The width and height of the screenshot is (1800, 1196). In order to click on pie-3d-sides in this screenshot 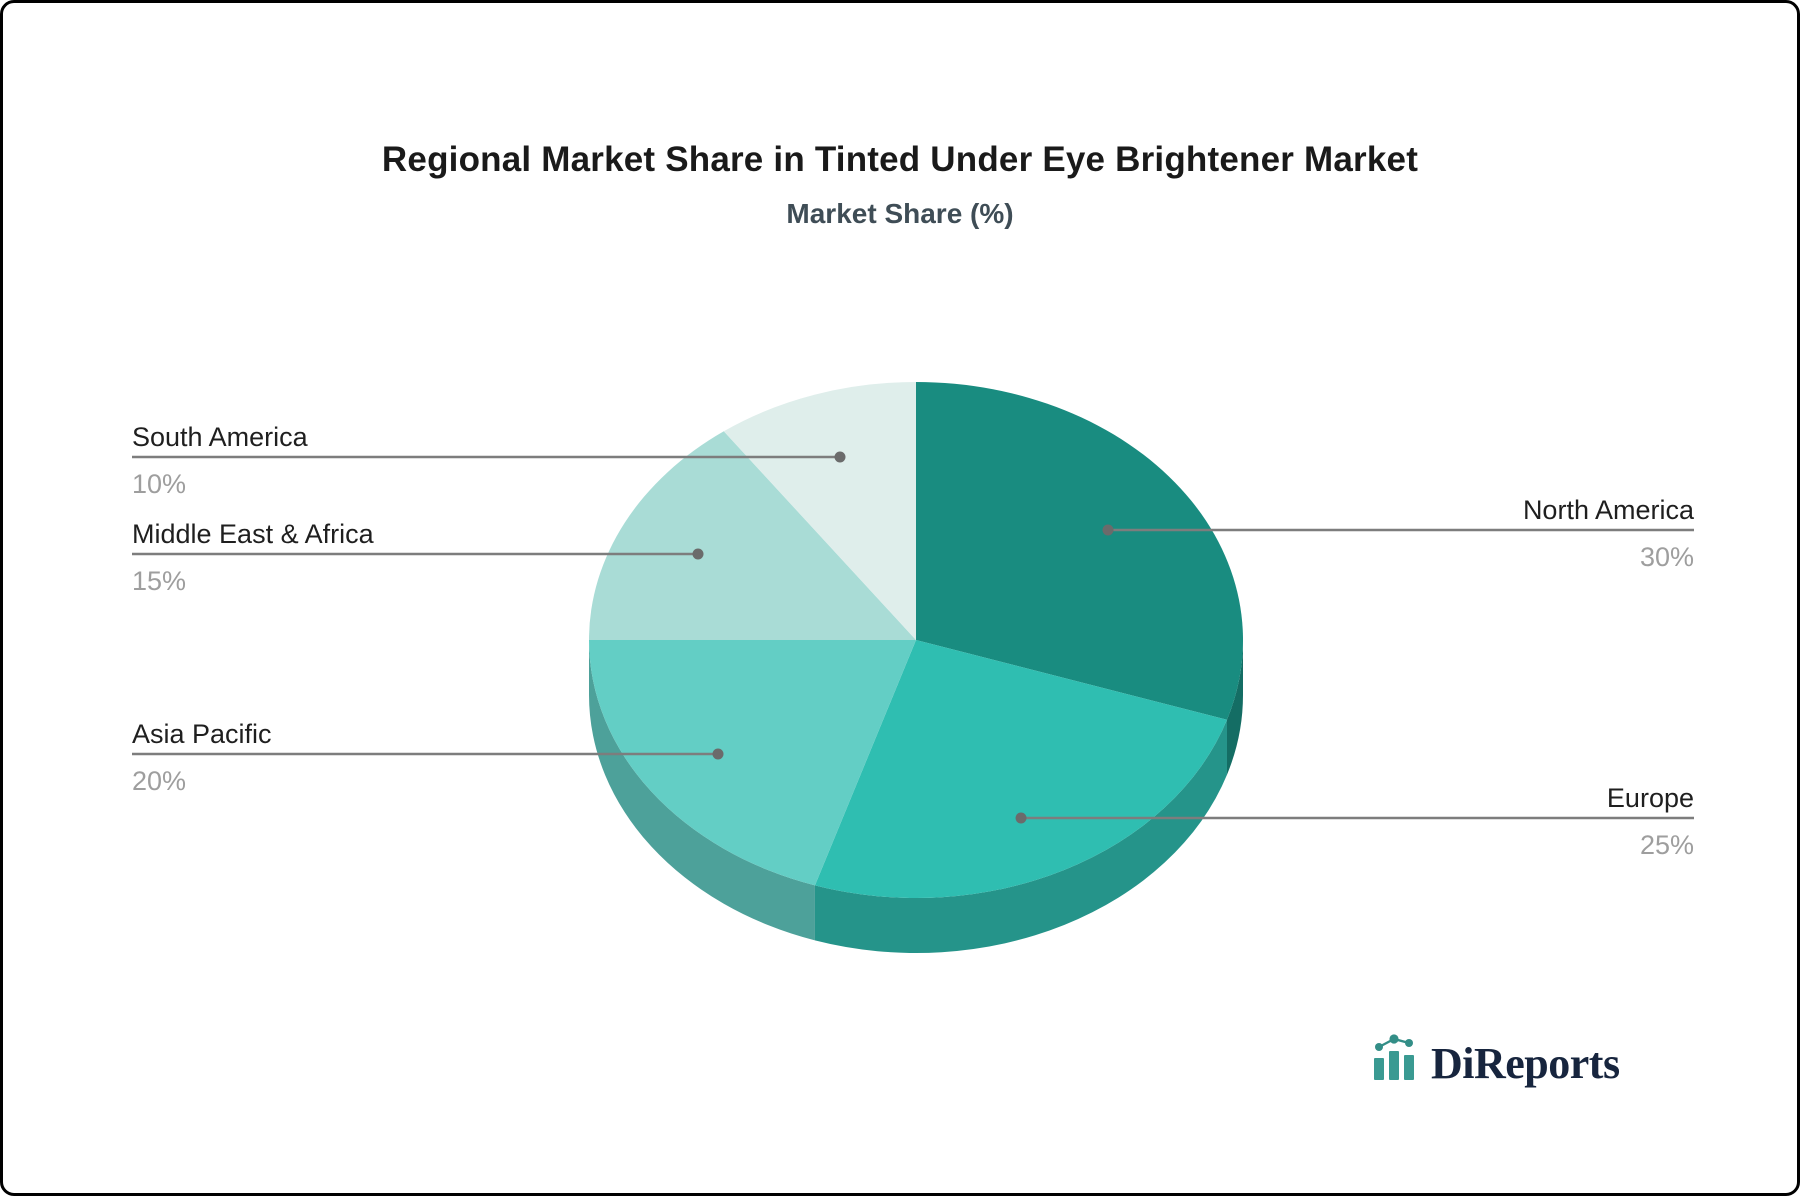, I will do `click(916, 796)`.